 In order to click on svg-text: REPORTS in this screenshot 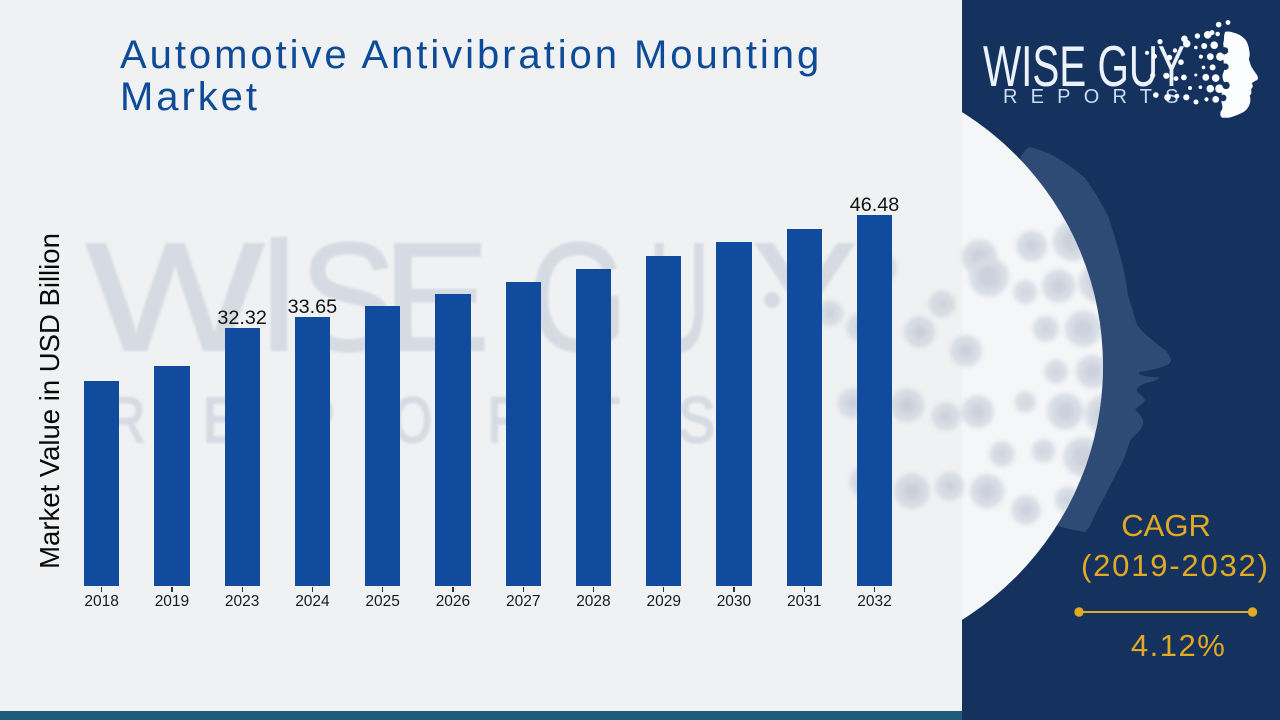, I will do `click(1097, 97)`.